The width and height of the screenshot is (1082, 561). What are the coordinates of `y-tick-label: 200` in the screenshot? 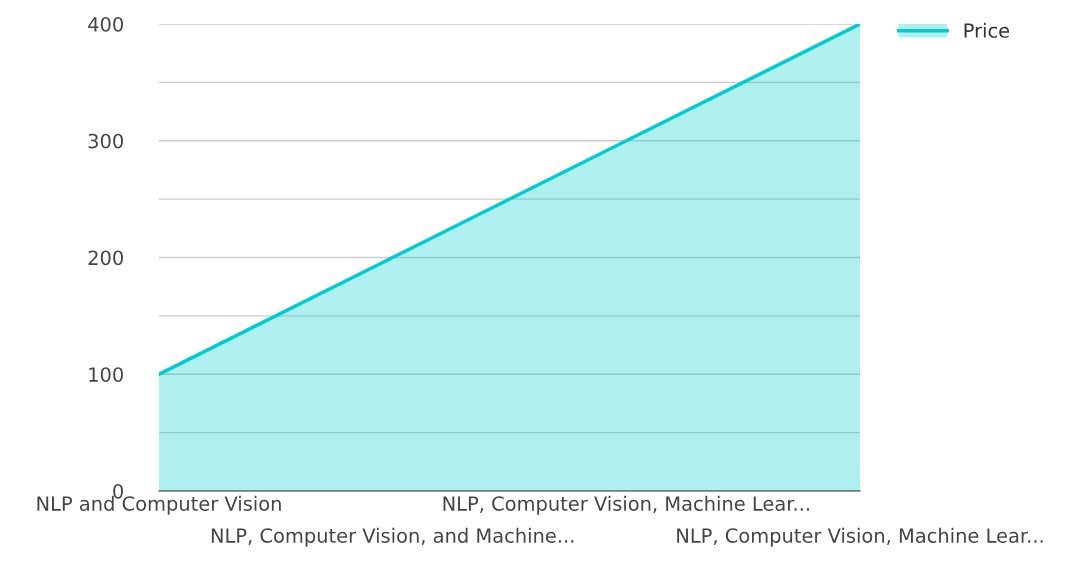 It's located at (105, 258).